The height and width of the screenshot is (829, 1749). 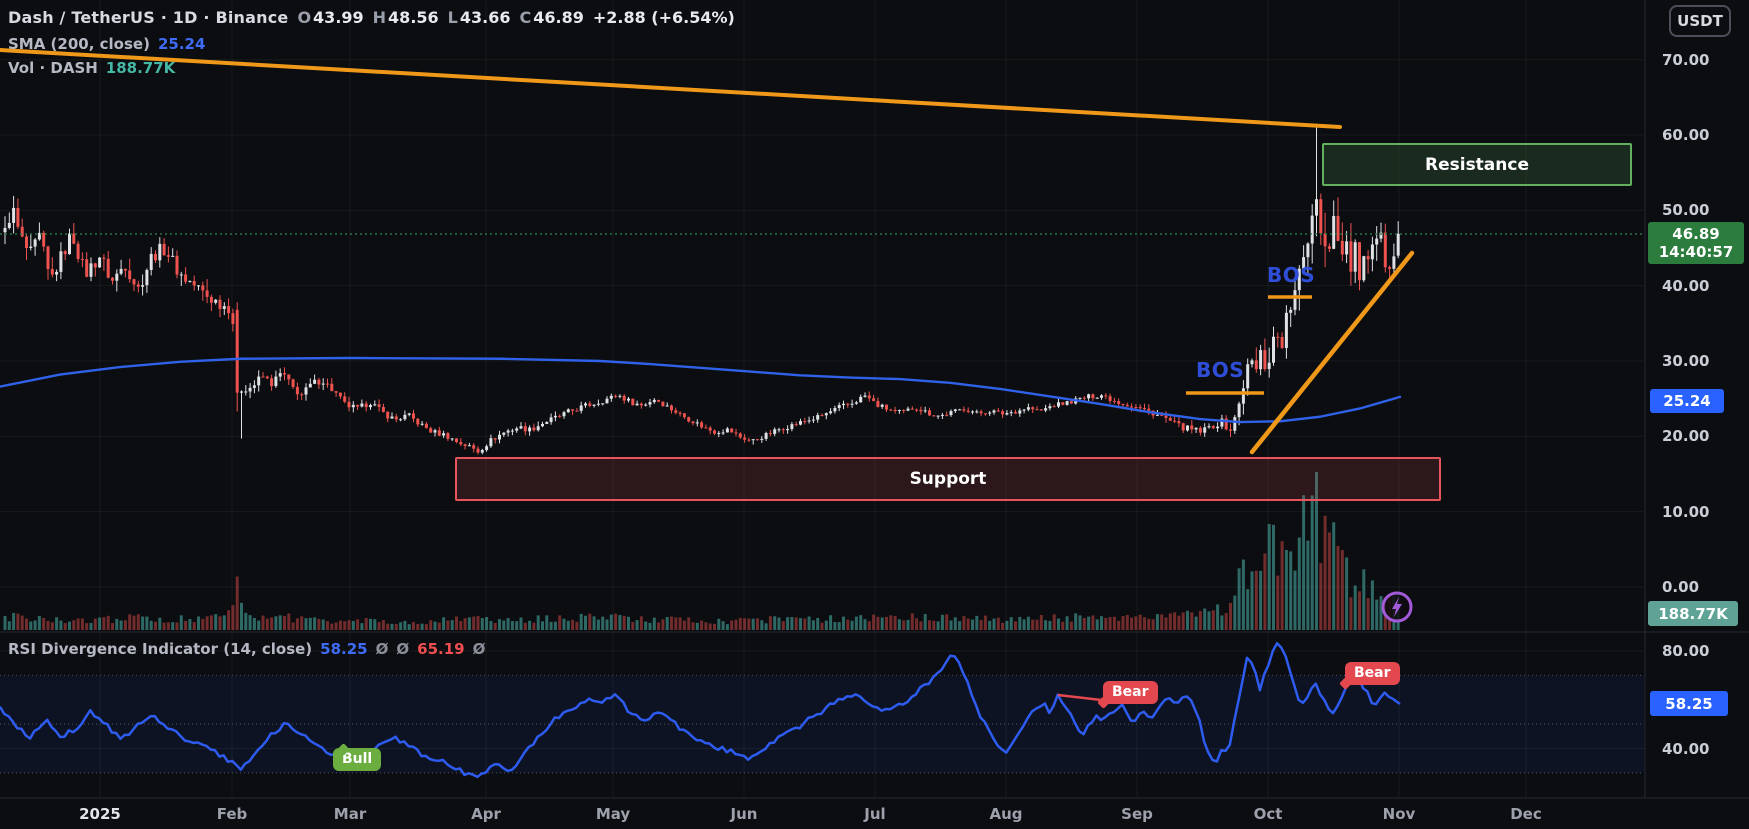 I want to click on resistance-label: Resistance, so click(x=1477, y=164).